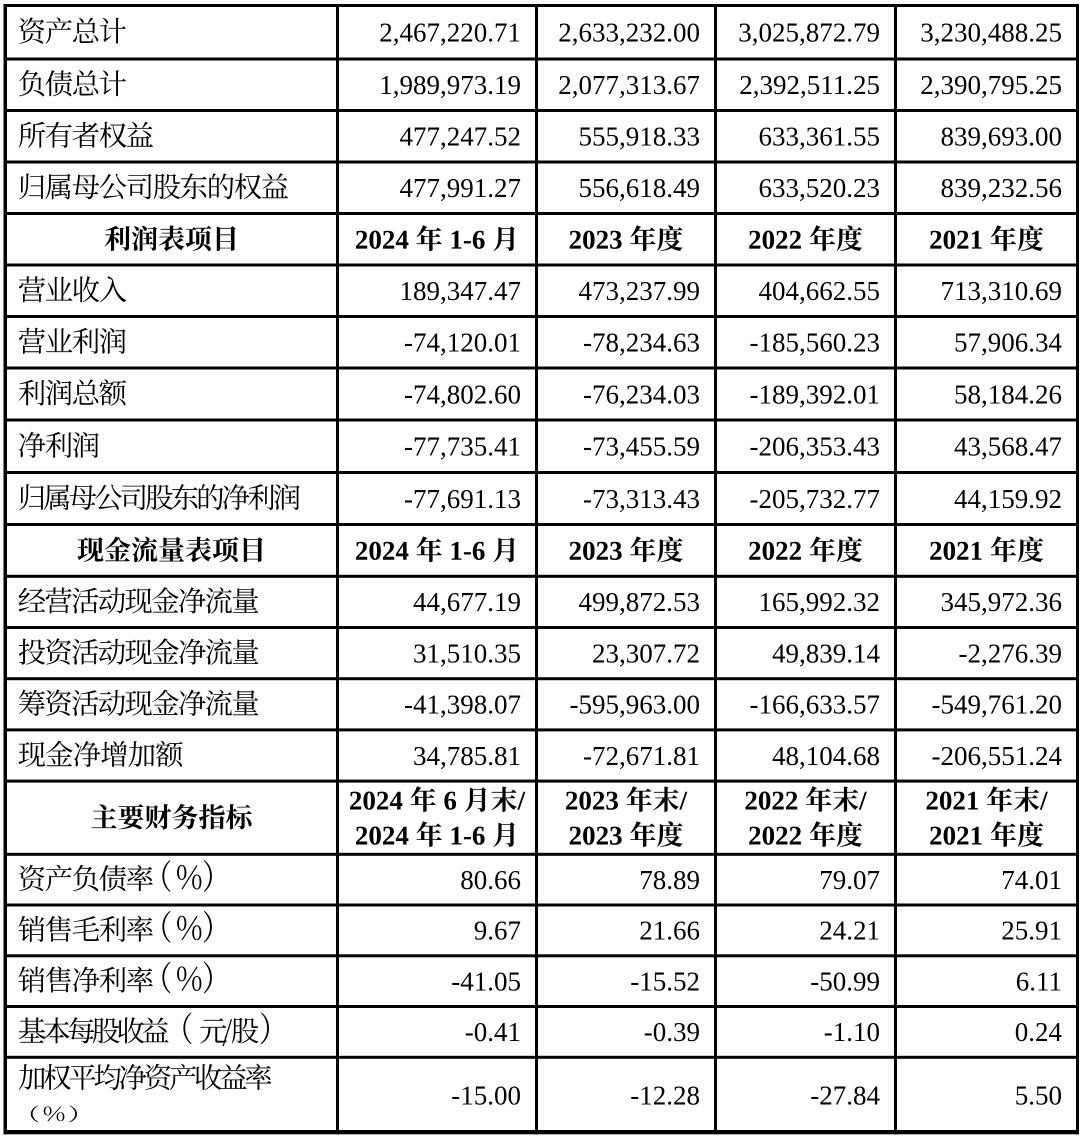  Describe the element at coordinates (1038, 1096) in the screenshot. I see `svg-text: 5.50` at that location.